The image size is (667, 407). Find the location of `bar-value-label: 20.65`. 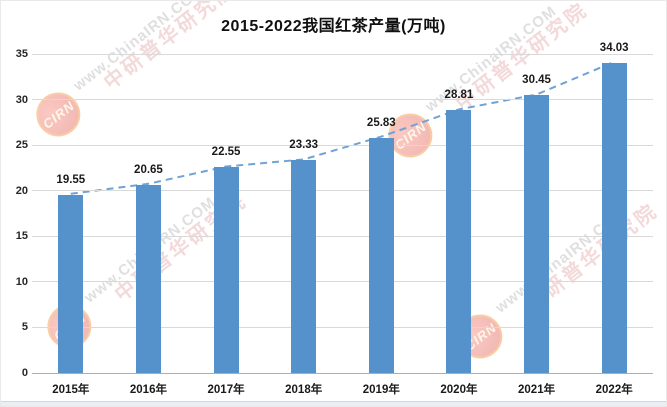

bar-value-label: 20.65 is located at coordinates (148, 169).